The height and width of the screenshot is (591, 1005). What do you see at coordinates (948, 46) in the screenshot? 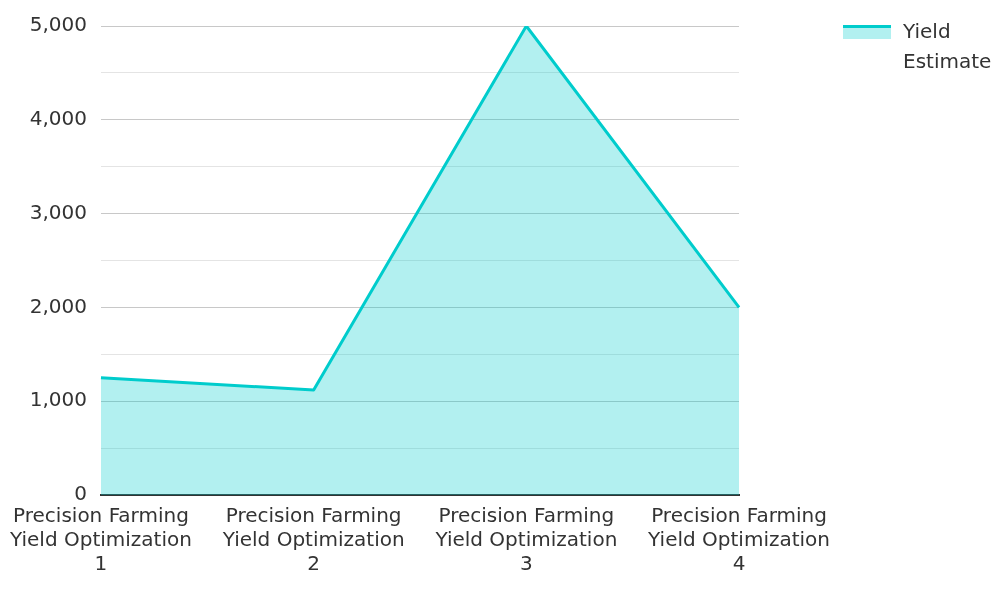
I see `legend-label: Yield Estimate` at bounding box center [948, 46].